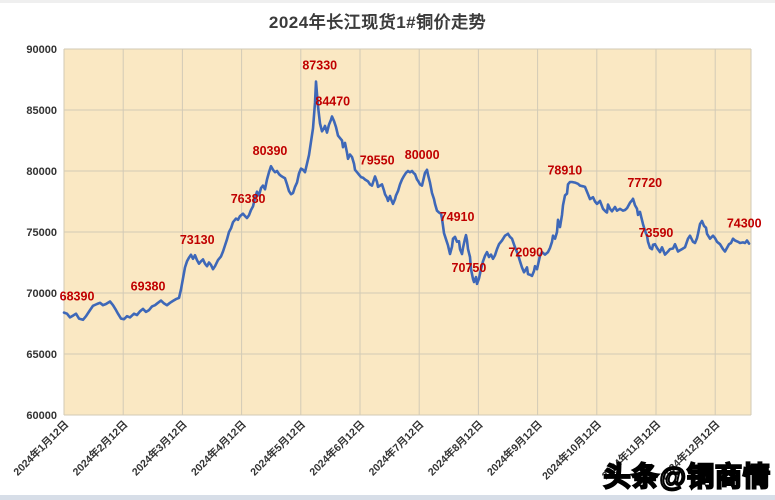  Describe the element at coordinates (525, 253) in the screenshot. I see `data-label: 72090` at that location.